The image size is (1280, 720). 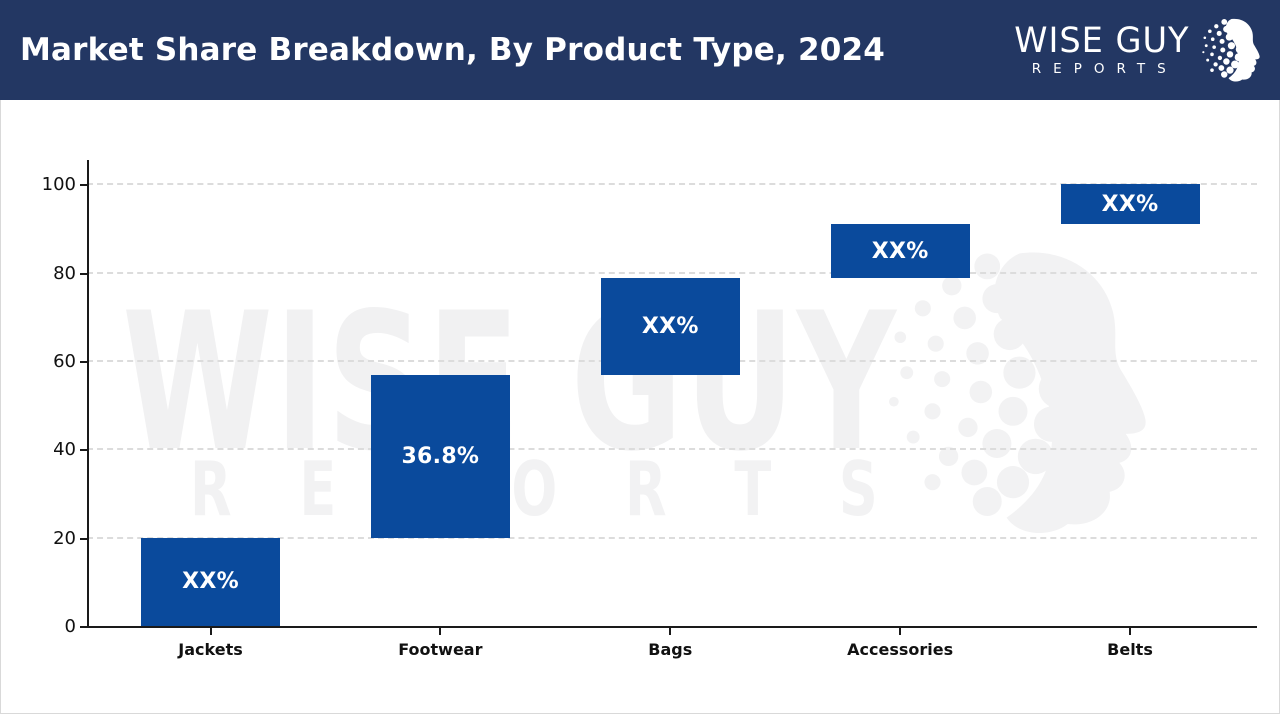 What do you see at coordinates (670, 649) in the screenshot?
I see `x-category-label: Bags` at bounding box center [670, 649].